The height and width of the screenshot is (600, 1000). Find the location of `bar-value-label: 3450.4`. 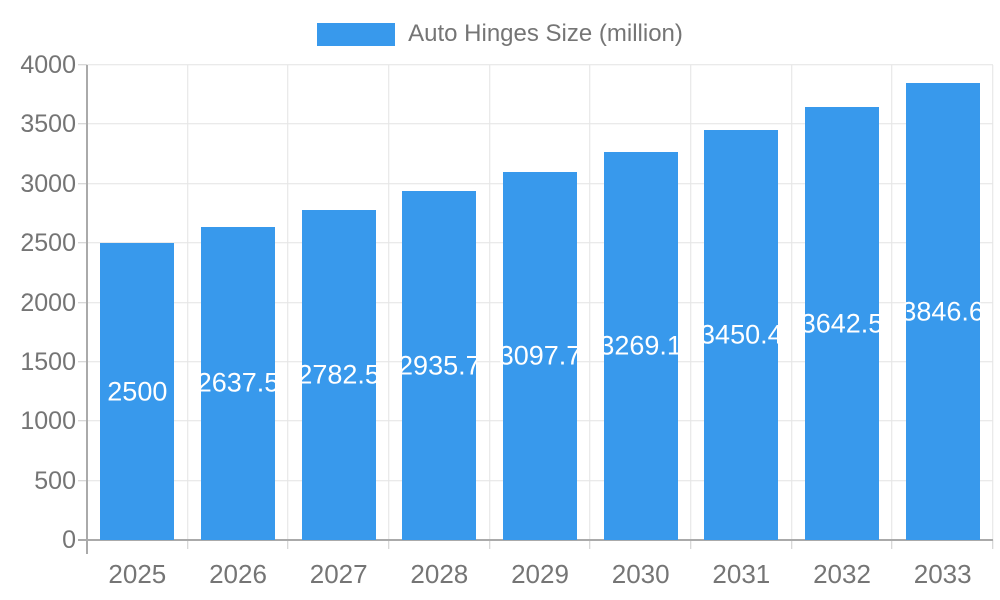

bar-value-label: 3450.4 is located at coordinates (741, 334).